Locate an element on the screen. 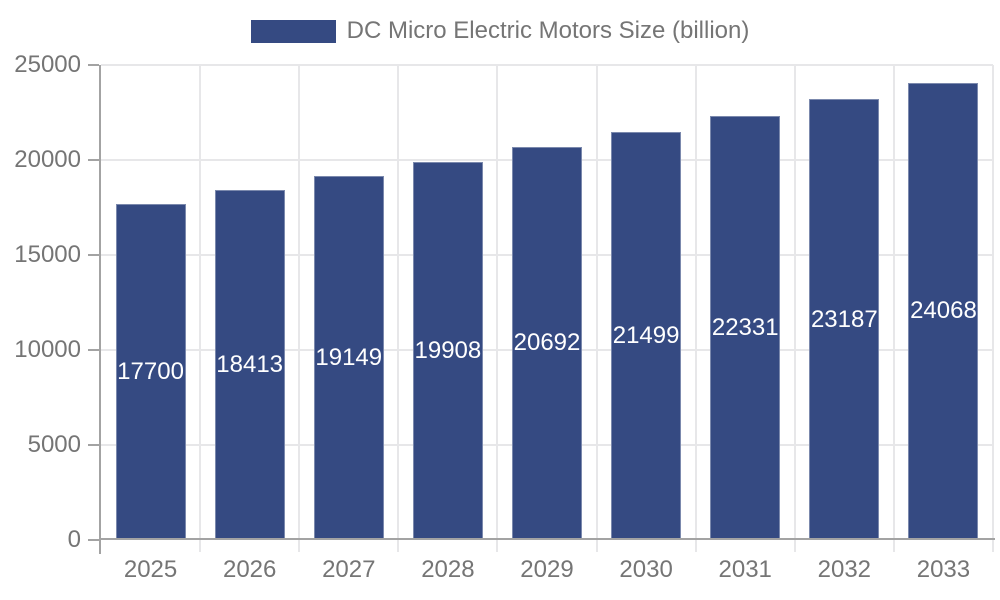 This screenshot has height=600, width=1000. bar-2030: 21499 is located at coordinates (646, 335).